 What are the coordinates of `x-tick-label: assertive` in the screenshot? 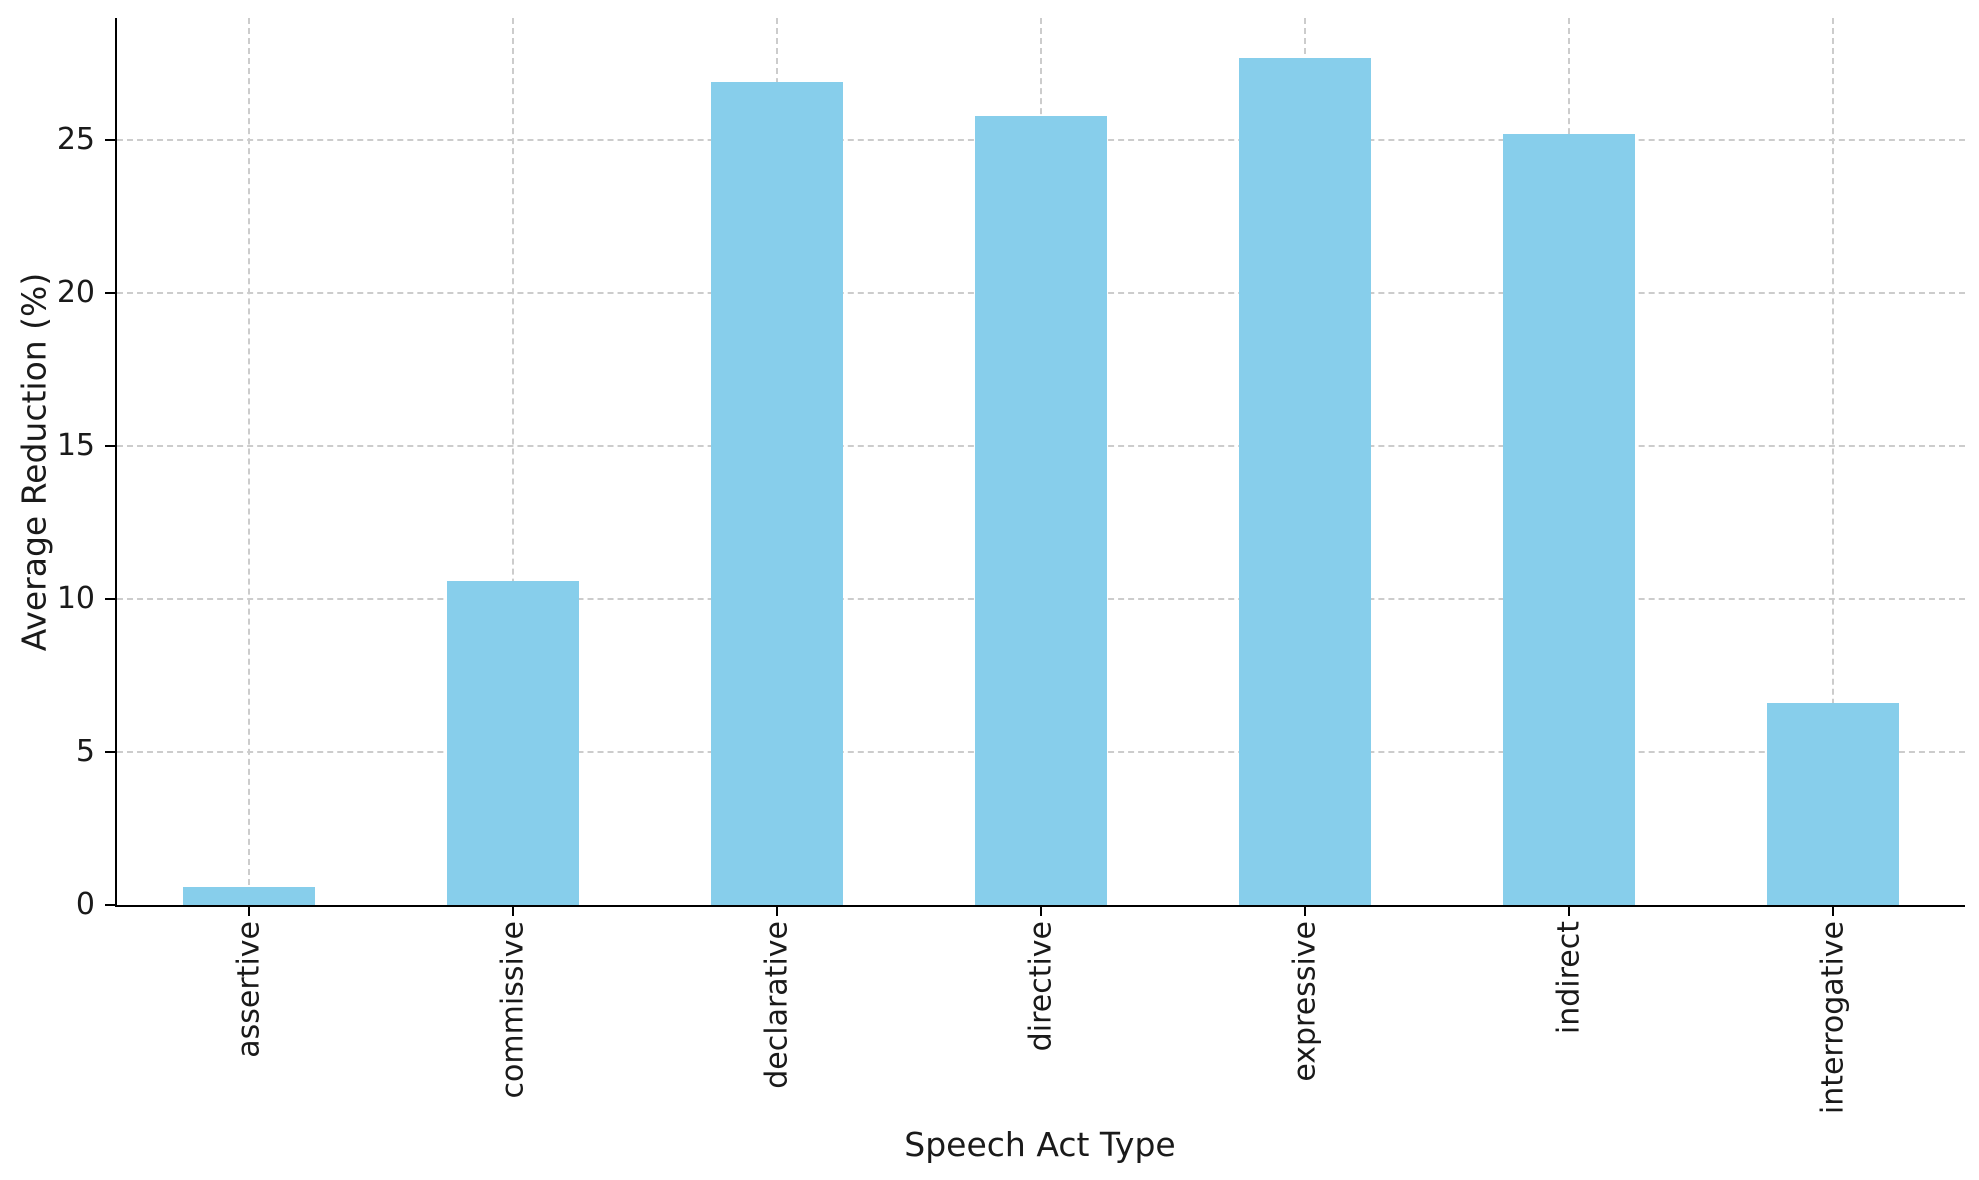 It's located at (249, 989).